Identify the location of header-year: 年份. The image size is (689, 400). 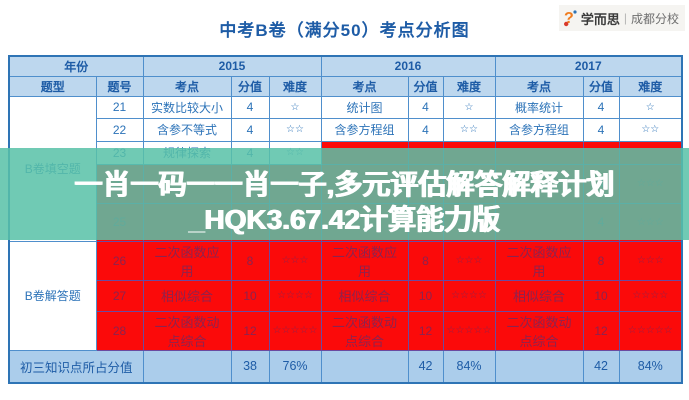
(76, 66).